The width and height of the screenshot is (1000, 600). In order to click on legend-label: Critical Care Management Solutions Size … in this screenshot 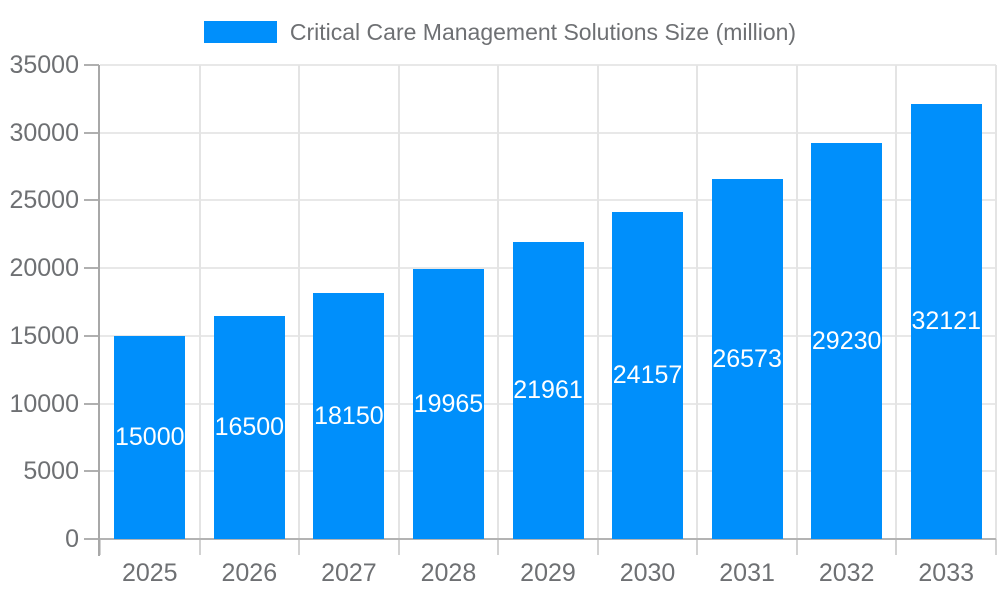, I will do `click(543, 32)`.